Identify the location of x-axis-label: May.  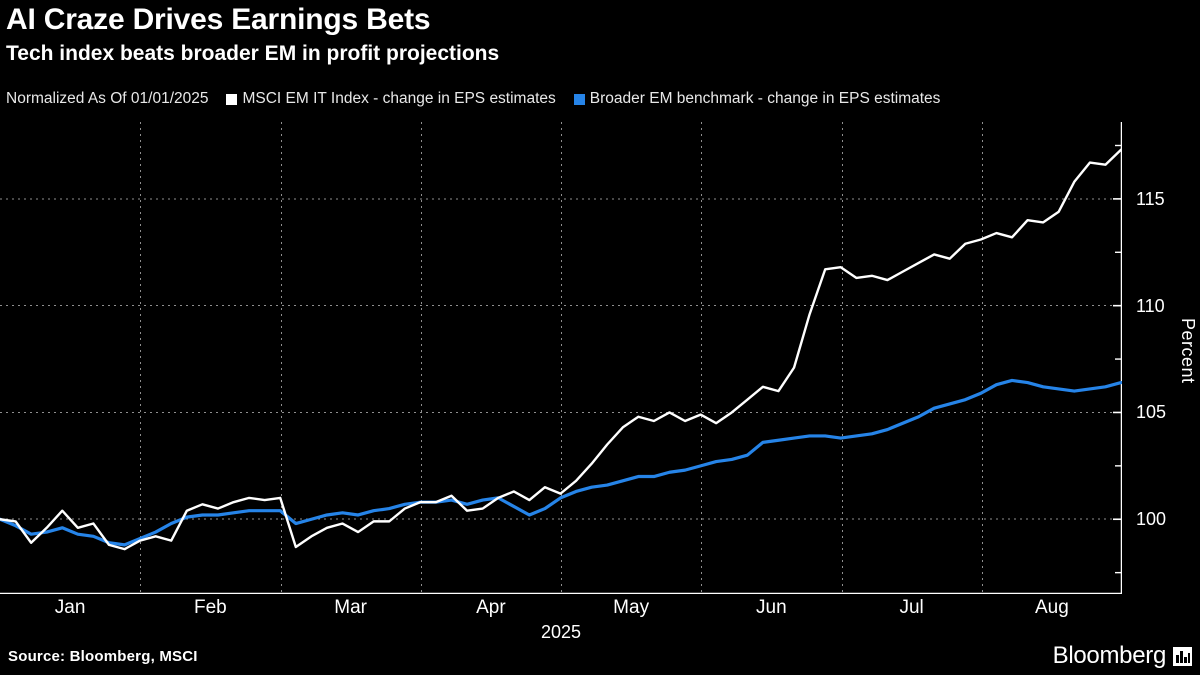
(631, 607).